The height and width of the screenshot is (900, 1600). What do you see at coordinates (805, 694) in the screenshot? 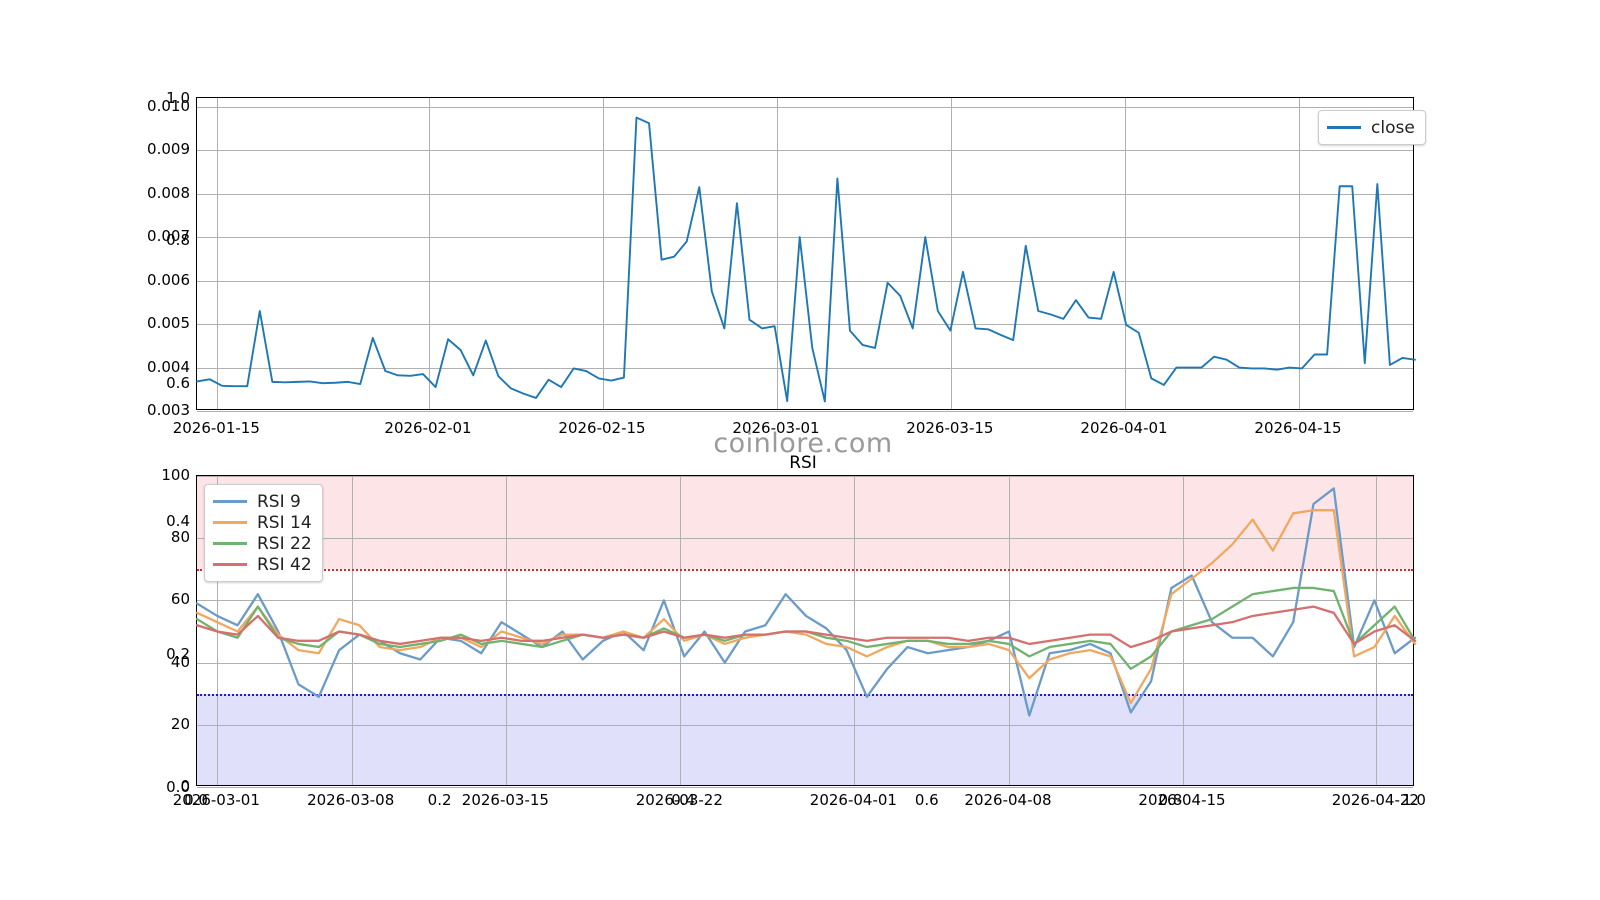
I see `oversold-threshold-line` at bounding box center [805, 694].